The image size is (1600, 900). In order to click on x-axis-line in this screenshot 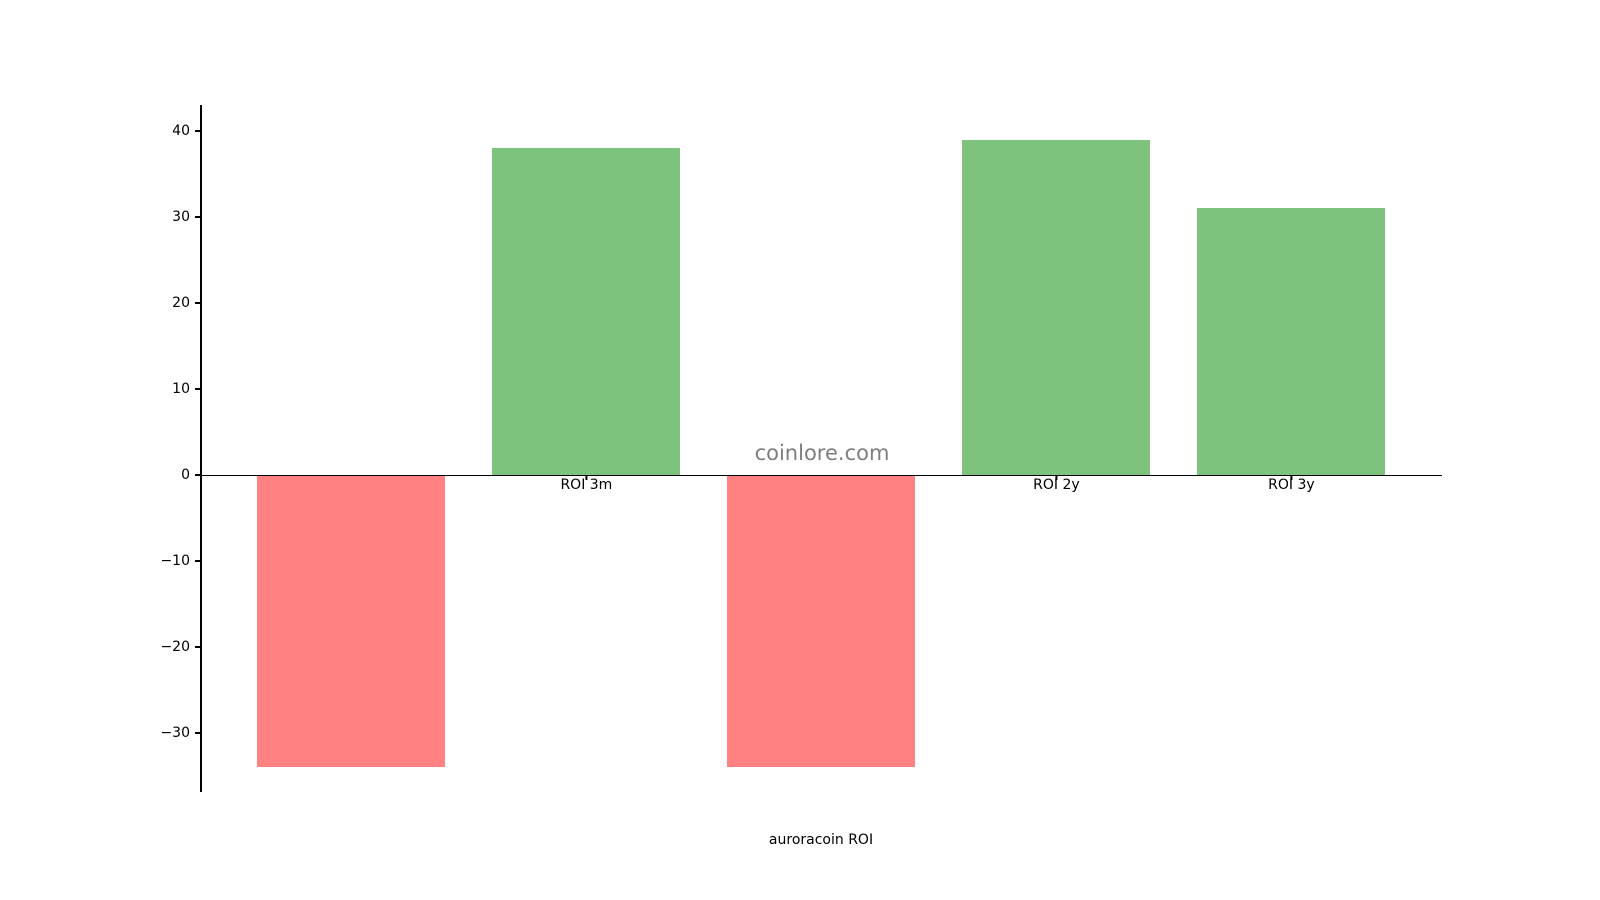, I will do `click(821, 475)`.